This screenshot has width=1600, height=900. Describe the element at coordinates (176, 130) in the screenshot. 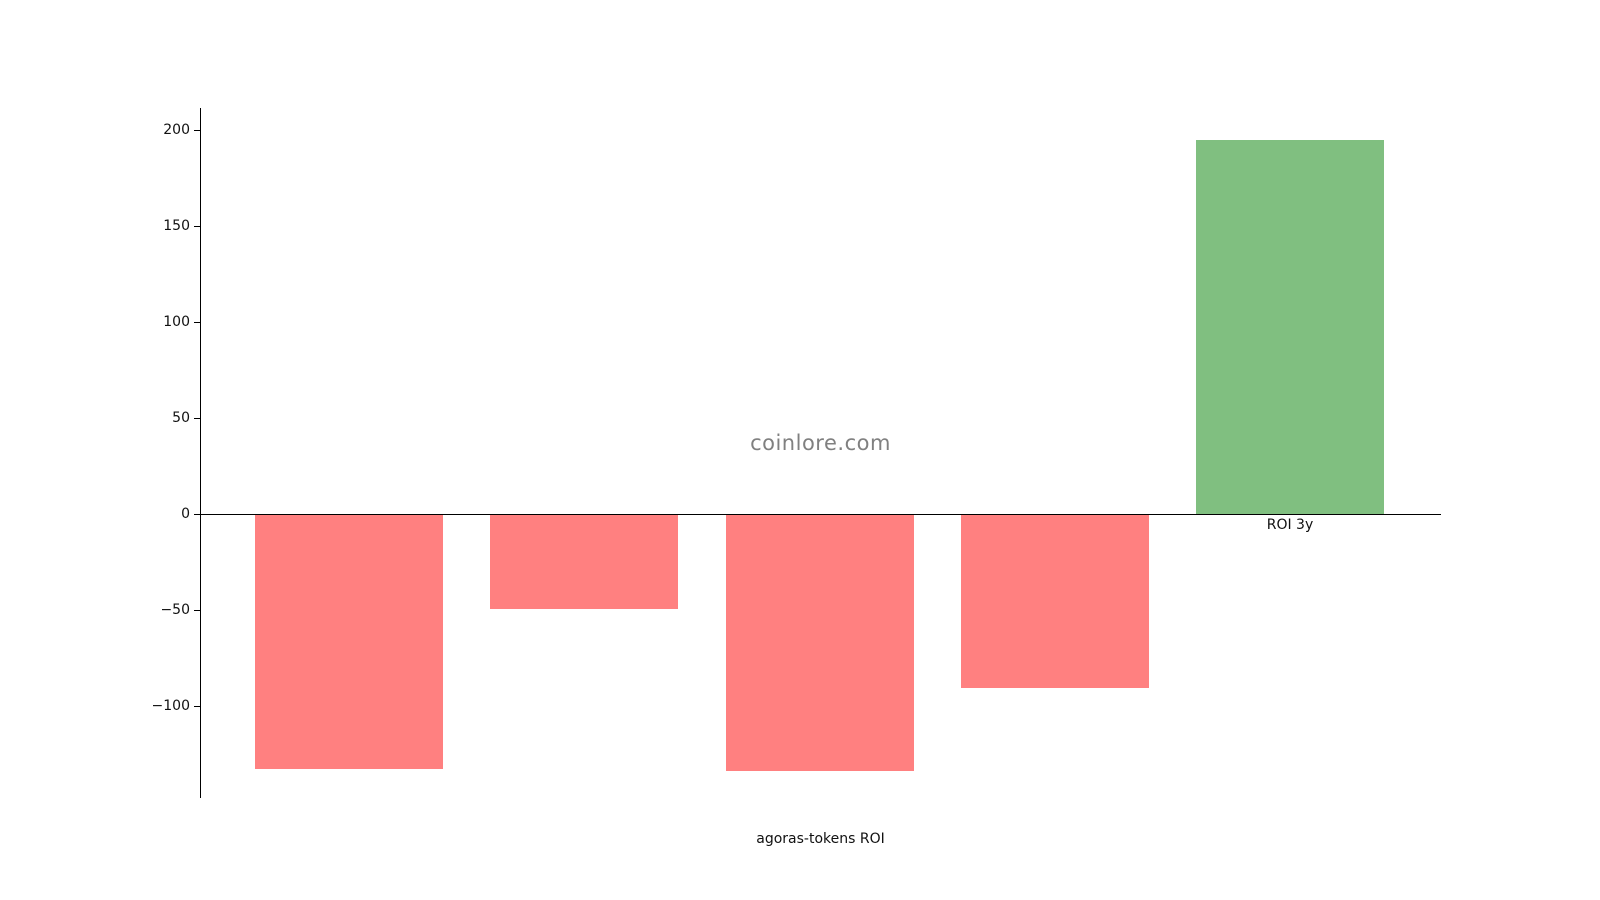

I see `y-tick-label: 200` at that location.